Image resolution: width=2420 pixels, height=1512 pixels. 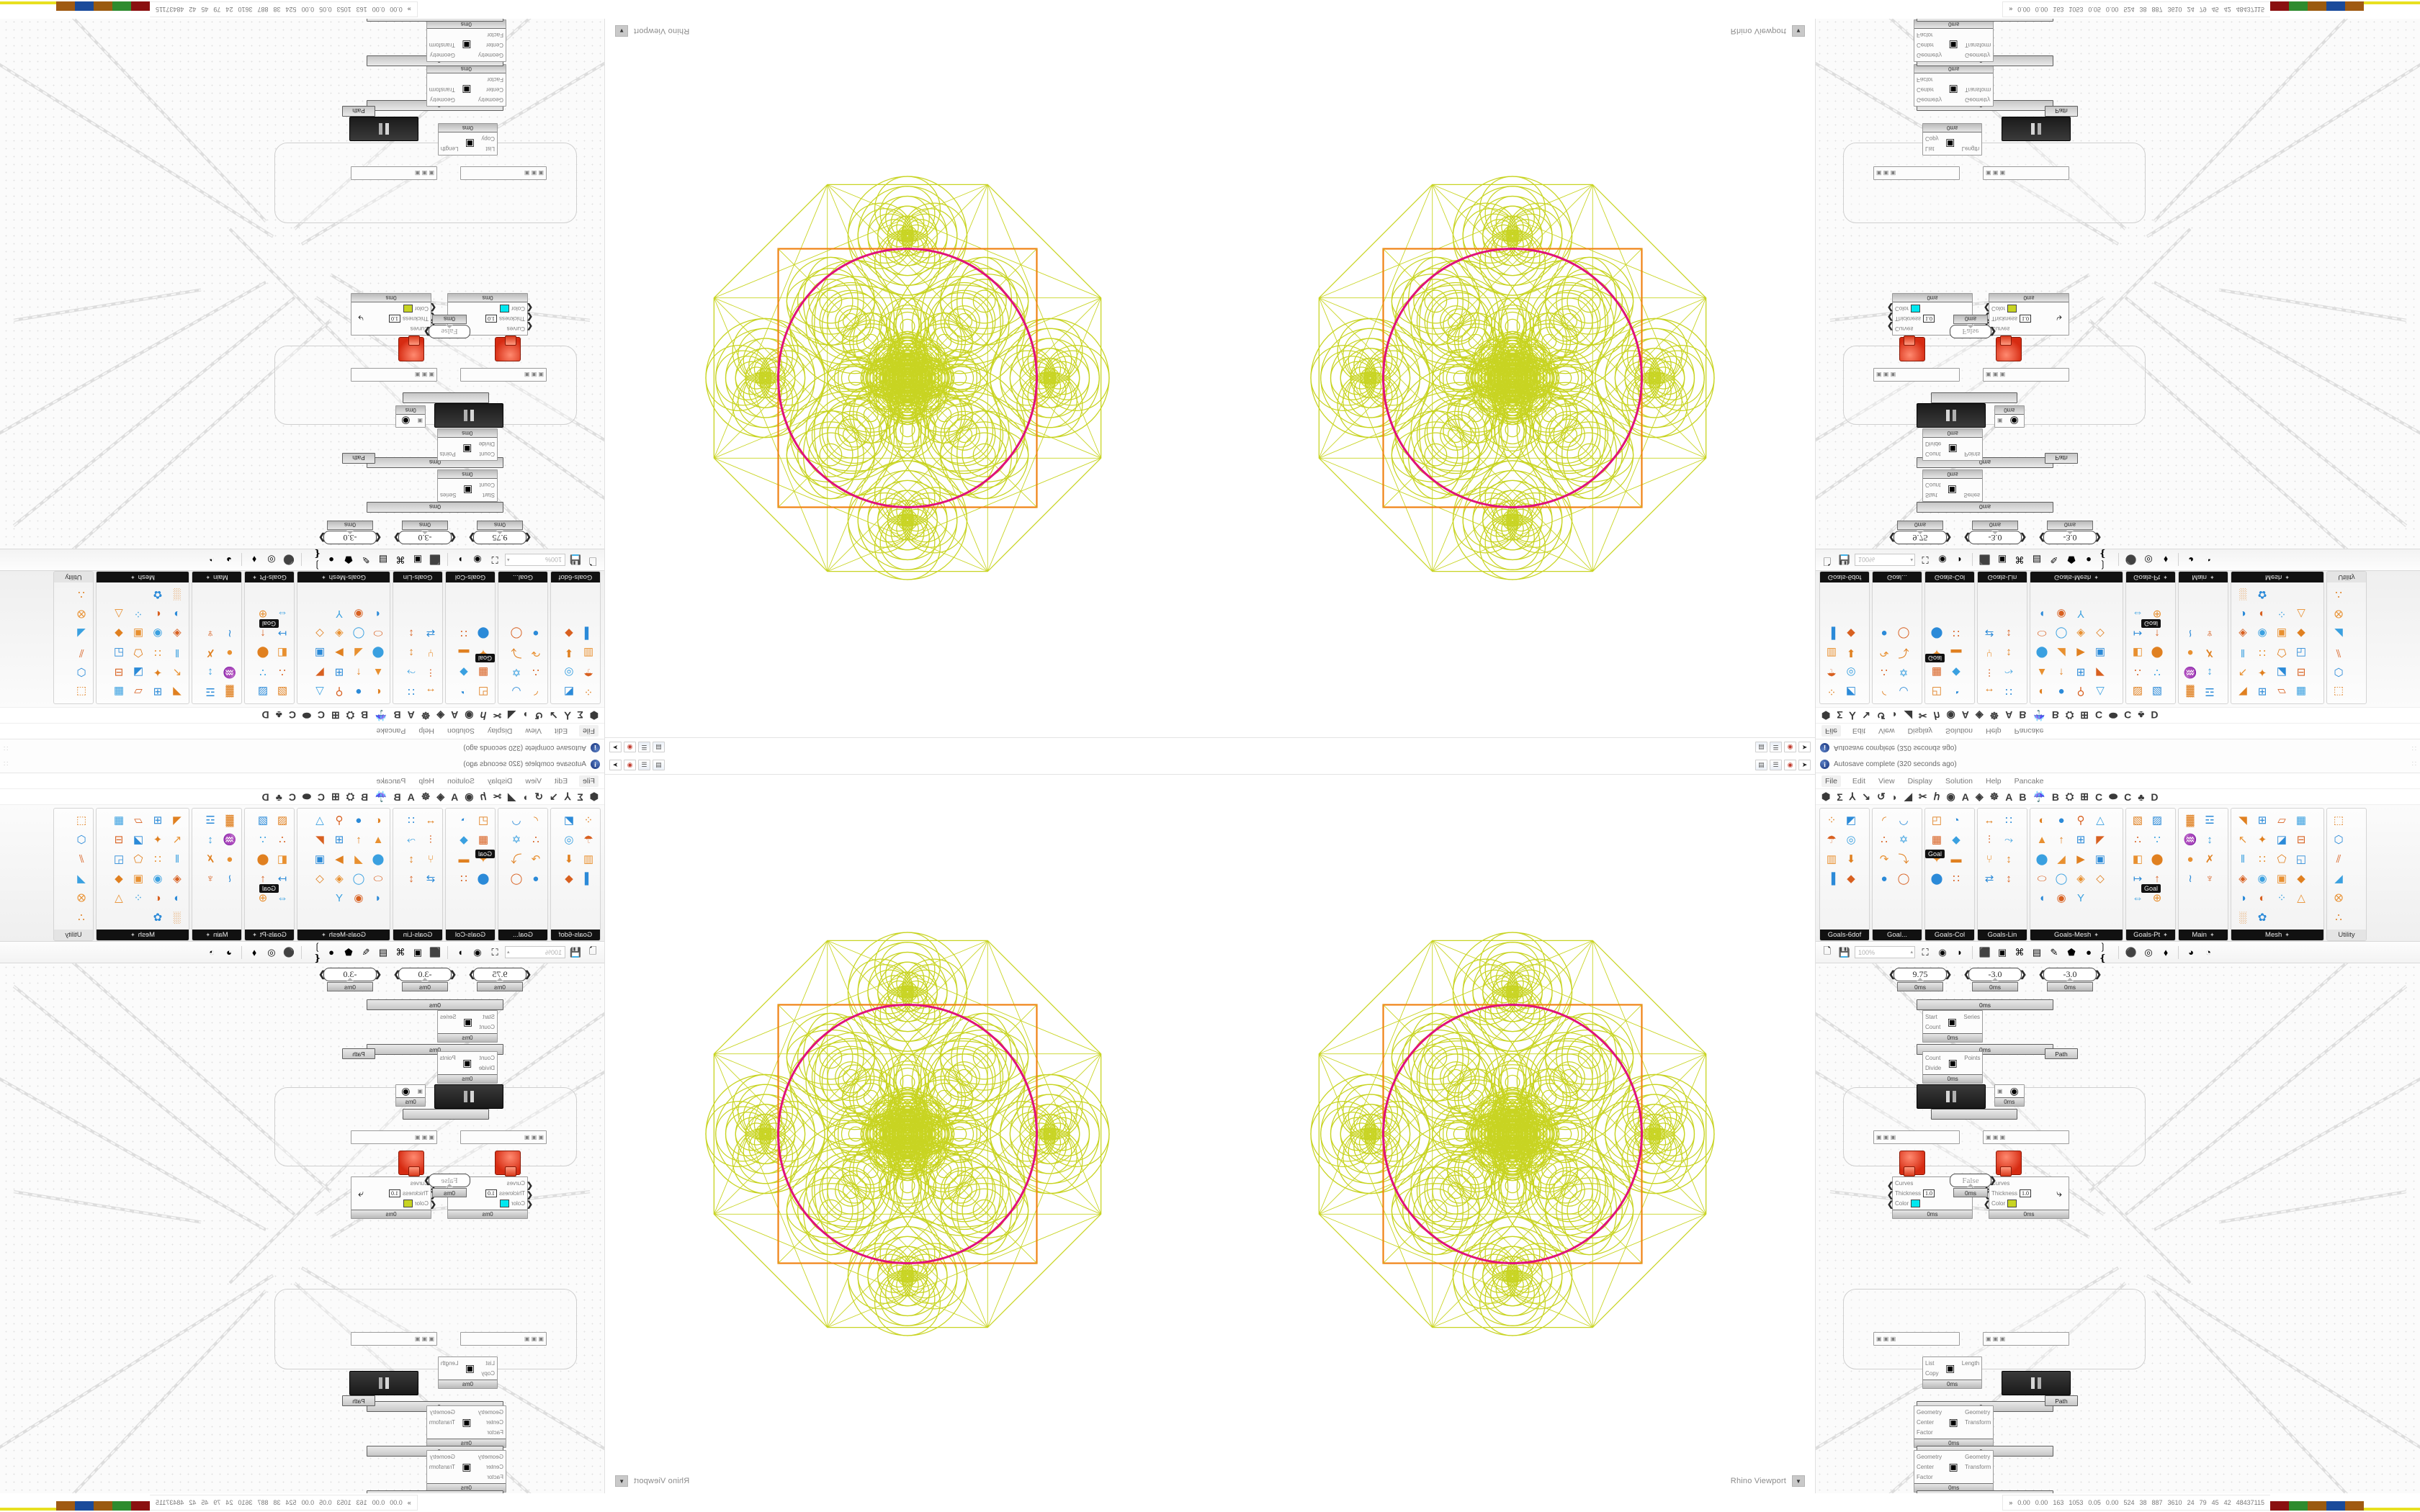 What do you see at coordinates (2243, 858) in the screenshot?
I see `ribbon-component-icon-7-8: ‖` at bounding box center [2243, 858].